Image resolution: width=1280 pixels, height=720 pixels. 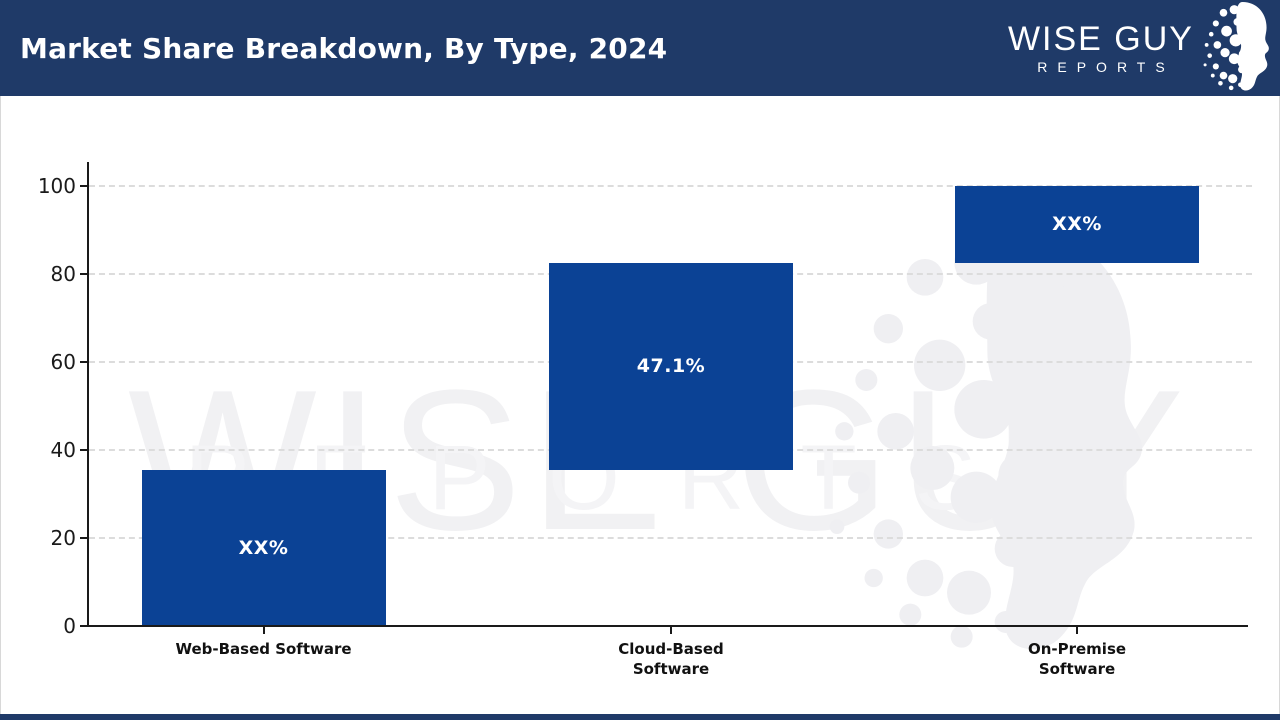 What do you see at coordinates (63, 450) in the screenshot?
I see `y-tick-label: 40` at bounding box center [63, 450].